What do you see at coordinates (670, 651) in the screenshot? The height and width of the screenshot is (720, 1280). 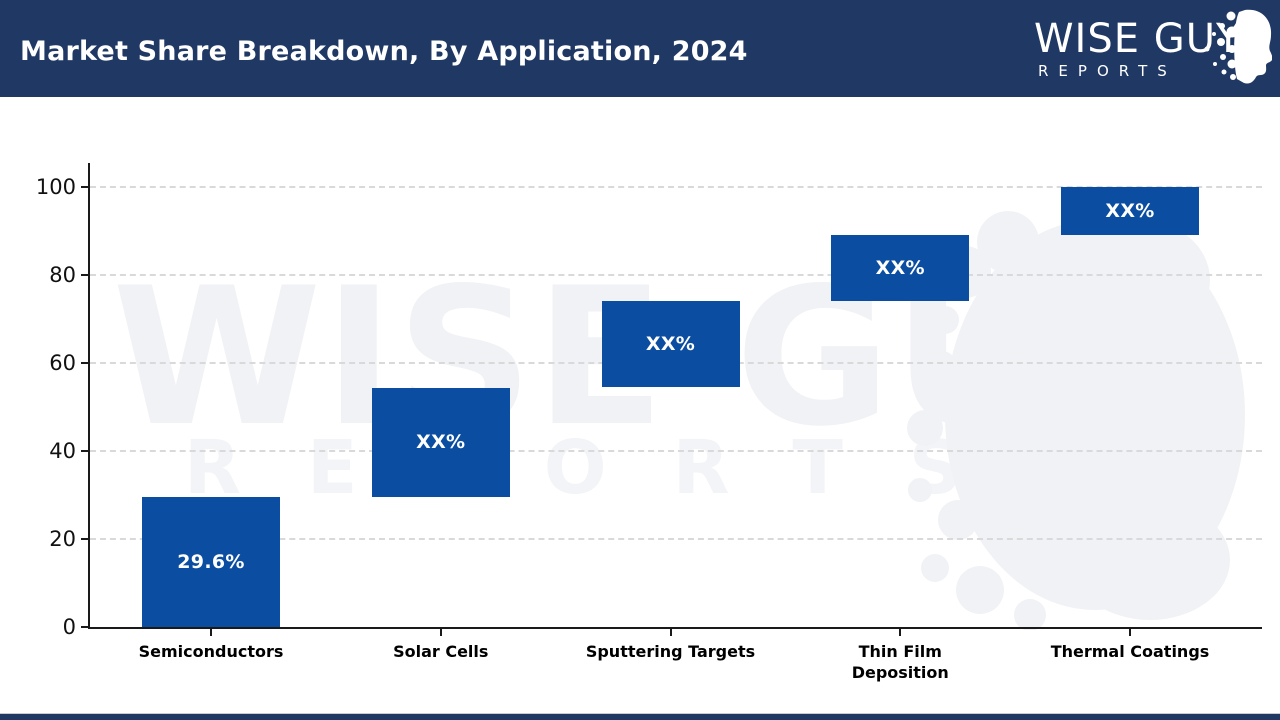 I see `x-axis-category-label: Sputtering Targets` at bounding box center [670, 651].